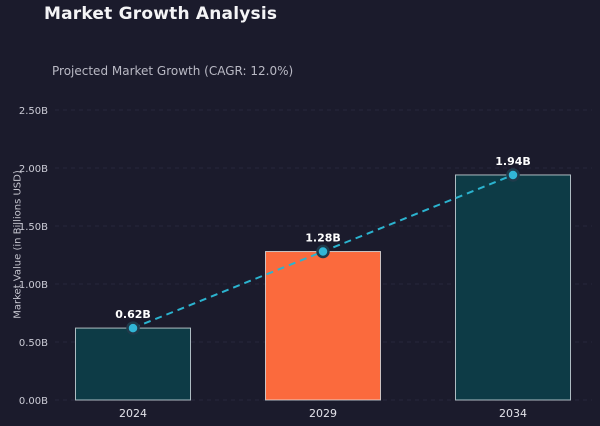  I want to click on trend-marker-2029, so click(323, 251).